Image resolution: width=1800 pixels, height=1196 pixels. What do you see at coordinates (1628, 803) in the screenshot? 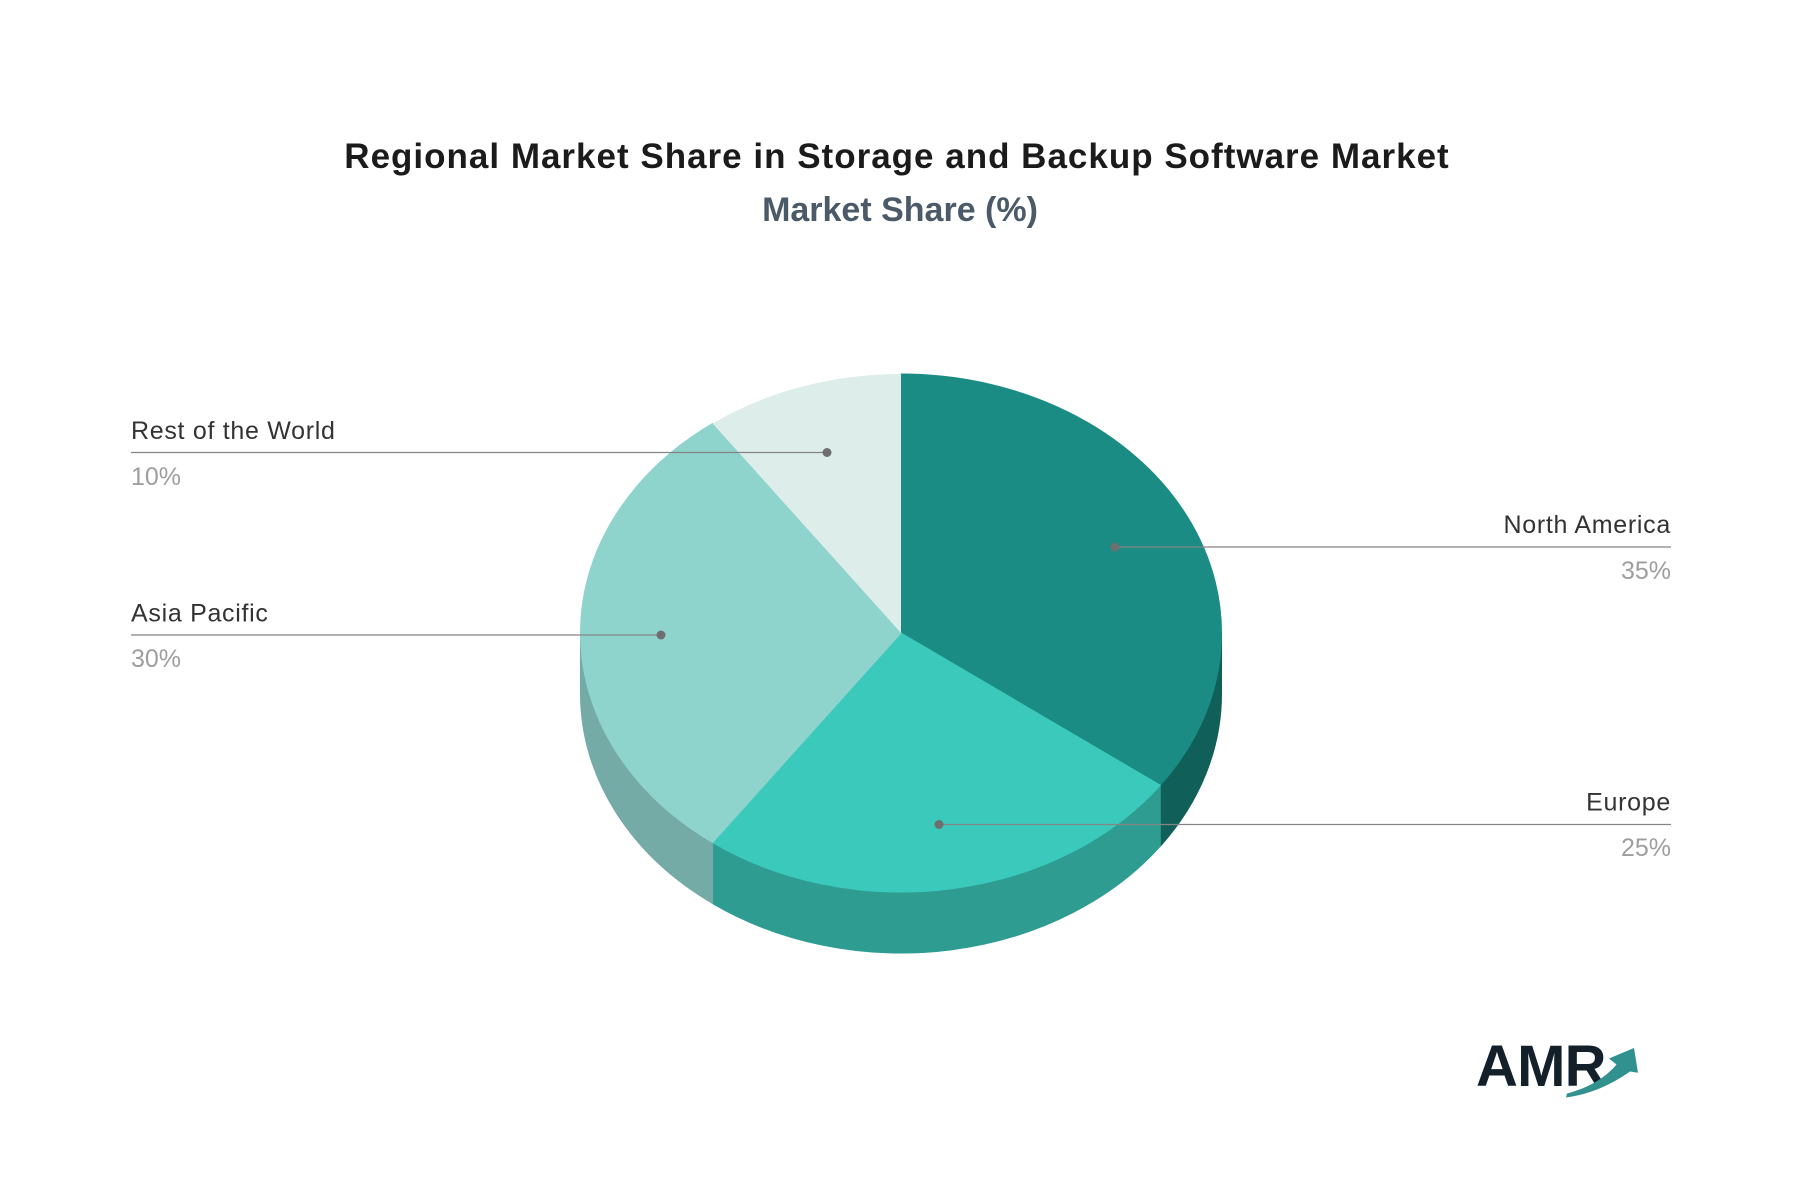
I see `svg-text: Europe` at bounding box center [1628, 803].